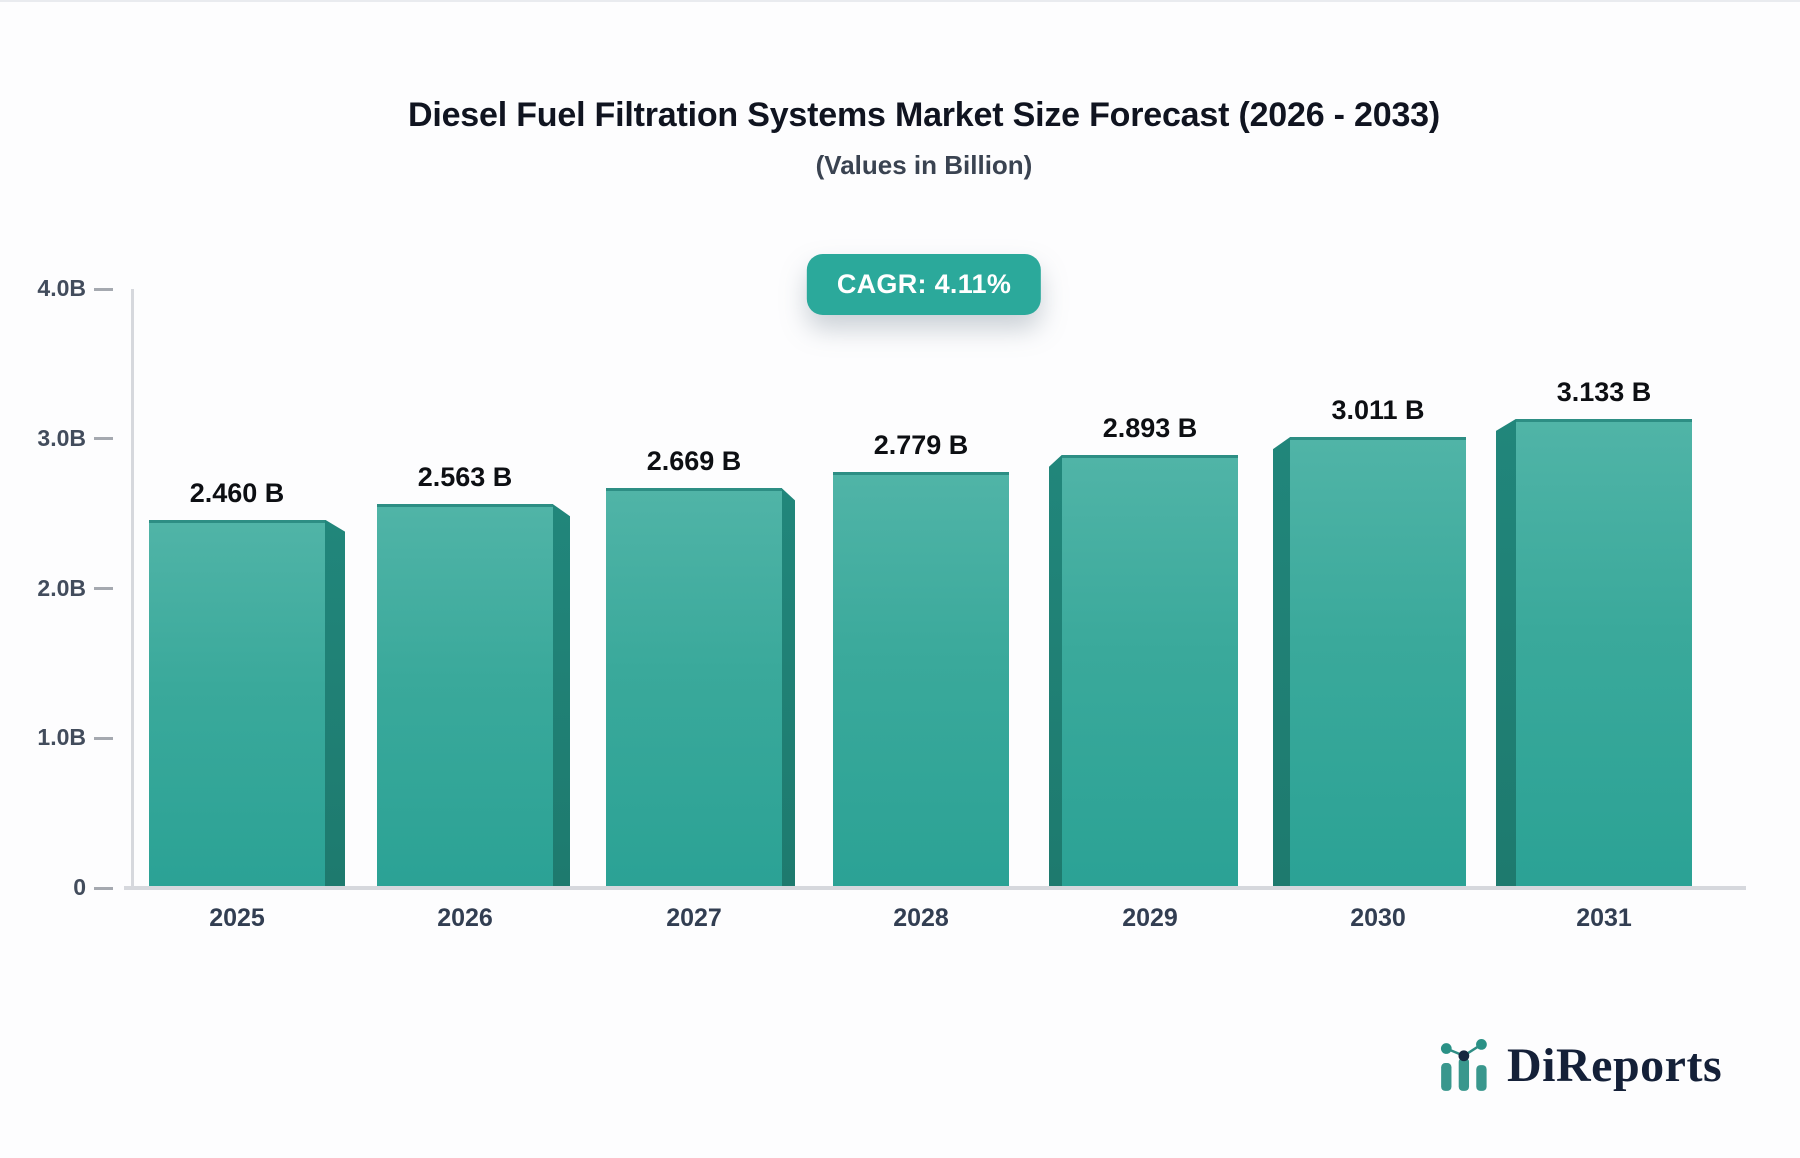  I want to click on y-tick-label-3.0B: 3.0B, so click(61, 437).